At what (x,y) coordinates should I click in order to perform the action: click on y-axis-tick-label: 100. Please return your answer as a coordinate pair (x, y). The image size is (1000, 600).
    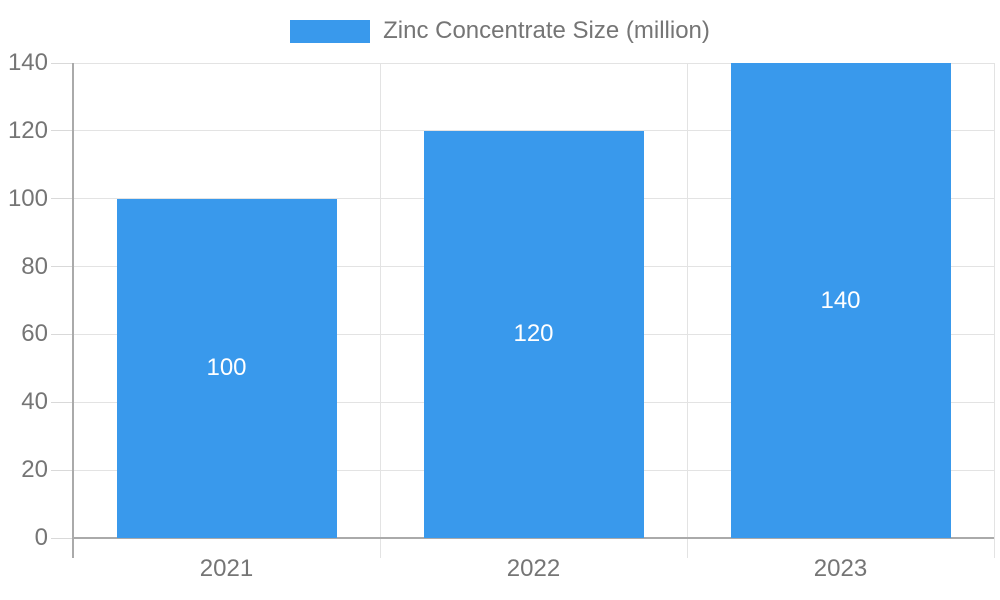
    Looking at the image, I should click on (27, 198).